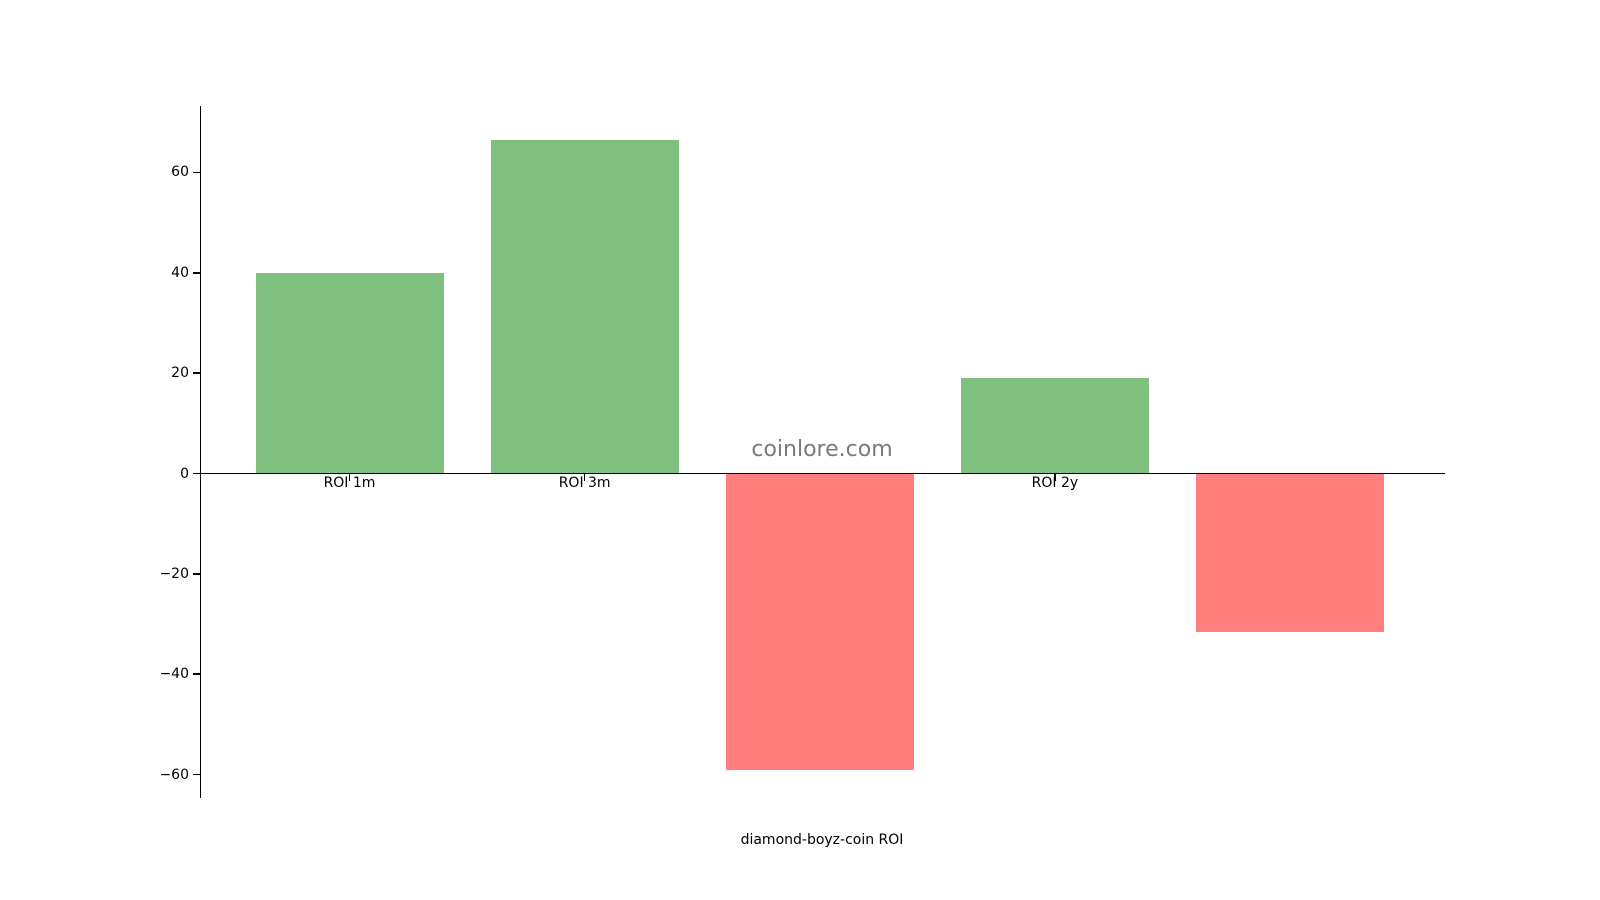  Describe the element at coordinates (174, 674) in the screenshot. I see `y-tick-label: −40` at that location.